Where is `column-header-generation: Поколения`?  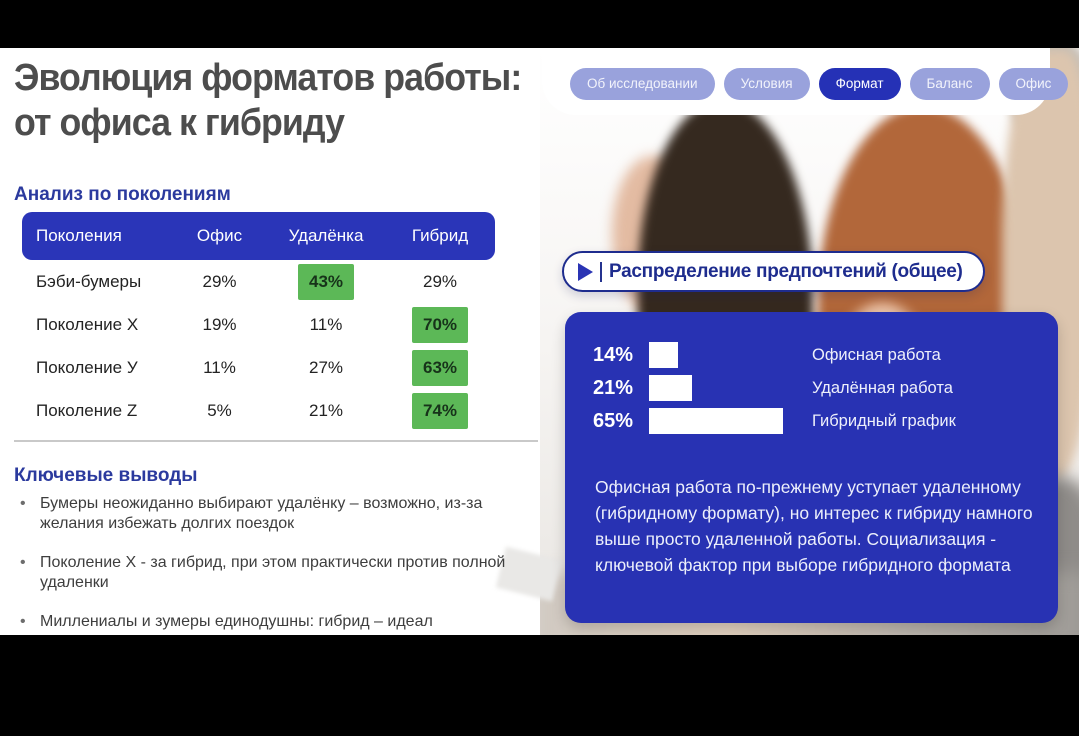
column-header-generation: Поколения is located at coordinates (79, 235).